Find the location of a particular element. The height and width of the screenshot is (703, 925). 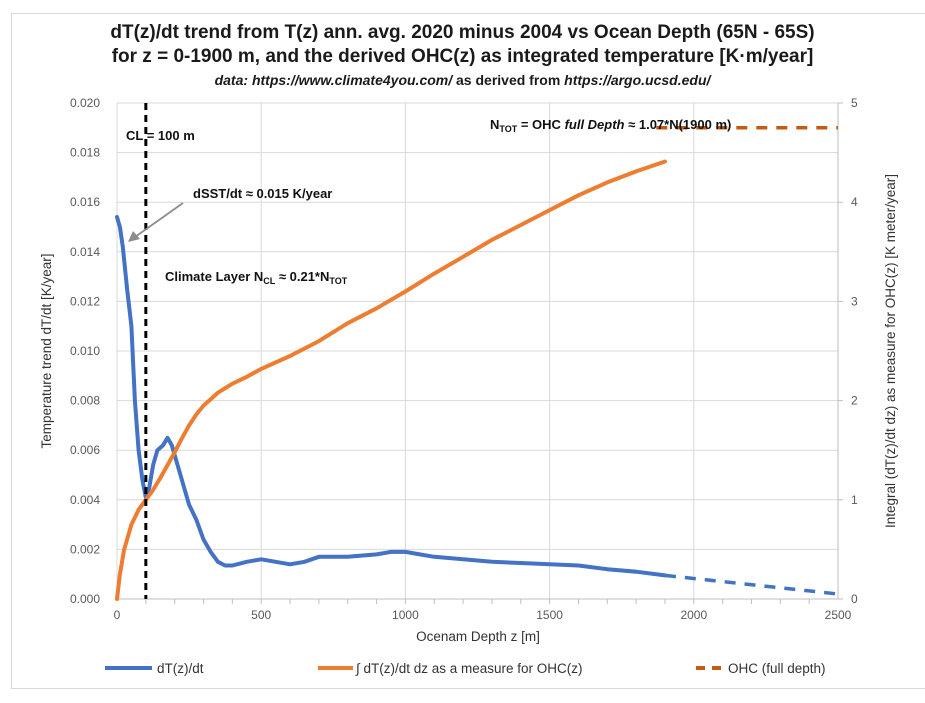

y-tick-label: 0.002 is located at coordinates (85, 549).